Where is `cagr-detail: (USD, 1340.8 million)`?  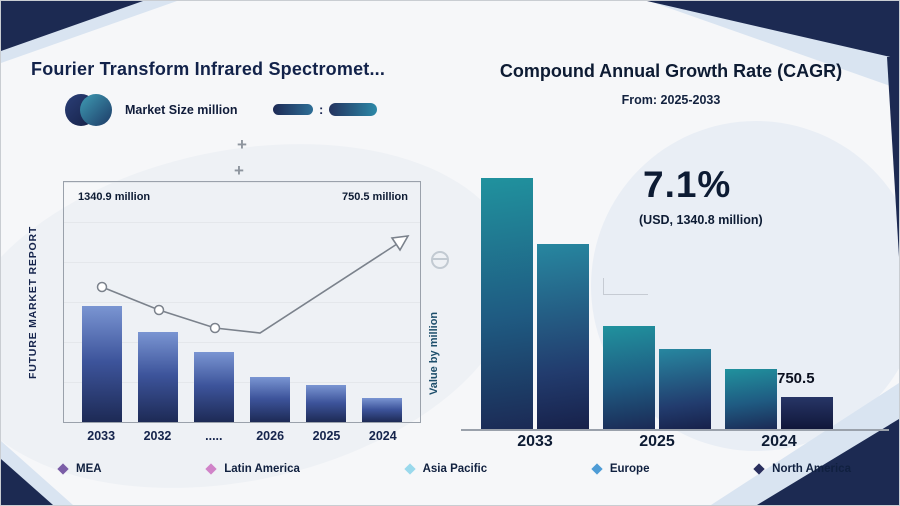 cagr-detail: (USD, 1340.8 million) is located at coordinates (701, 220).